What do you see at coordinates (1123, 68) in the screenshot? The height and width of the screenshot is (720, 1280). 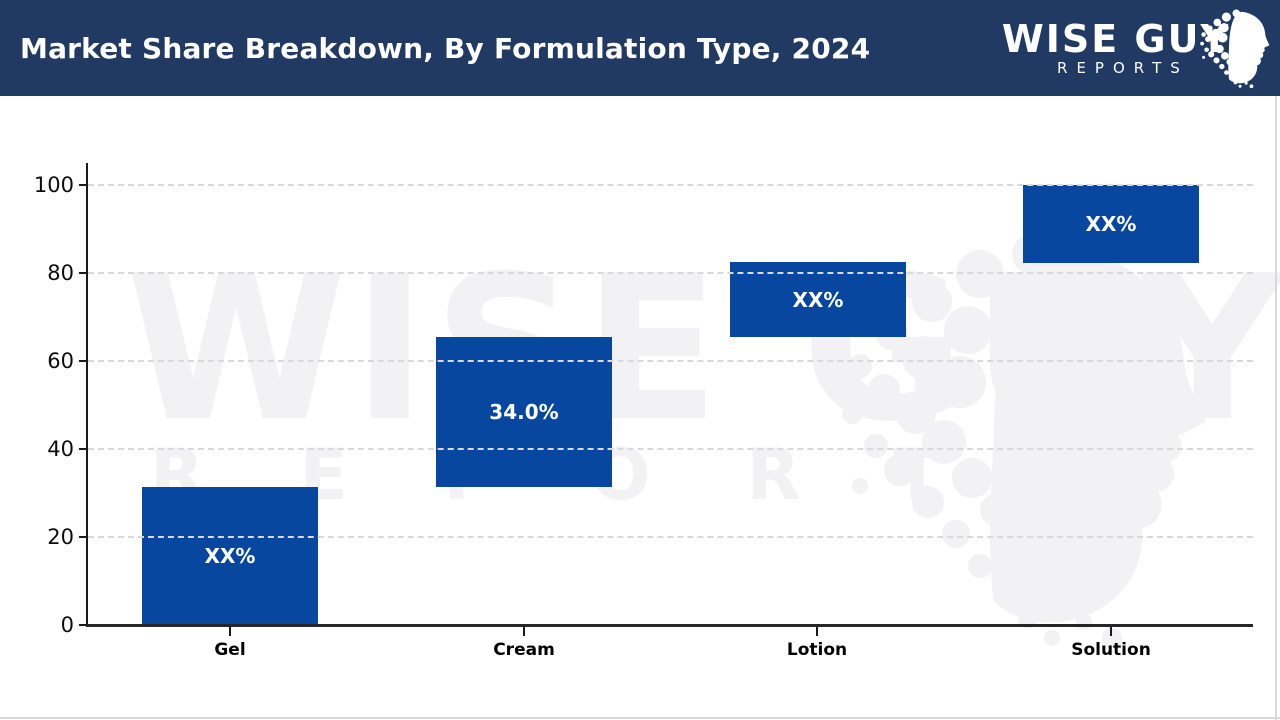 I see `logo-line2: REPORTS` at bounding box center [1123, 68].